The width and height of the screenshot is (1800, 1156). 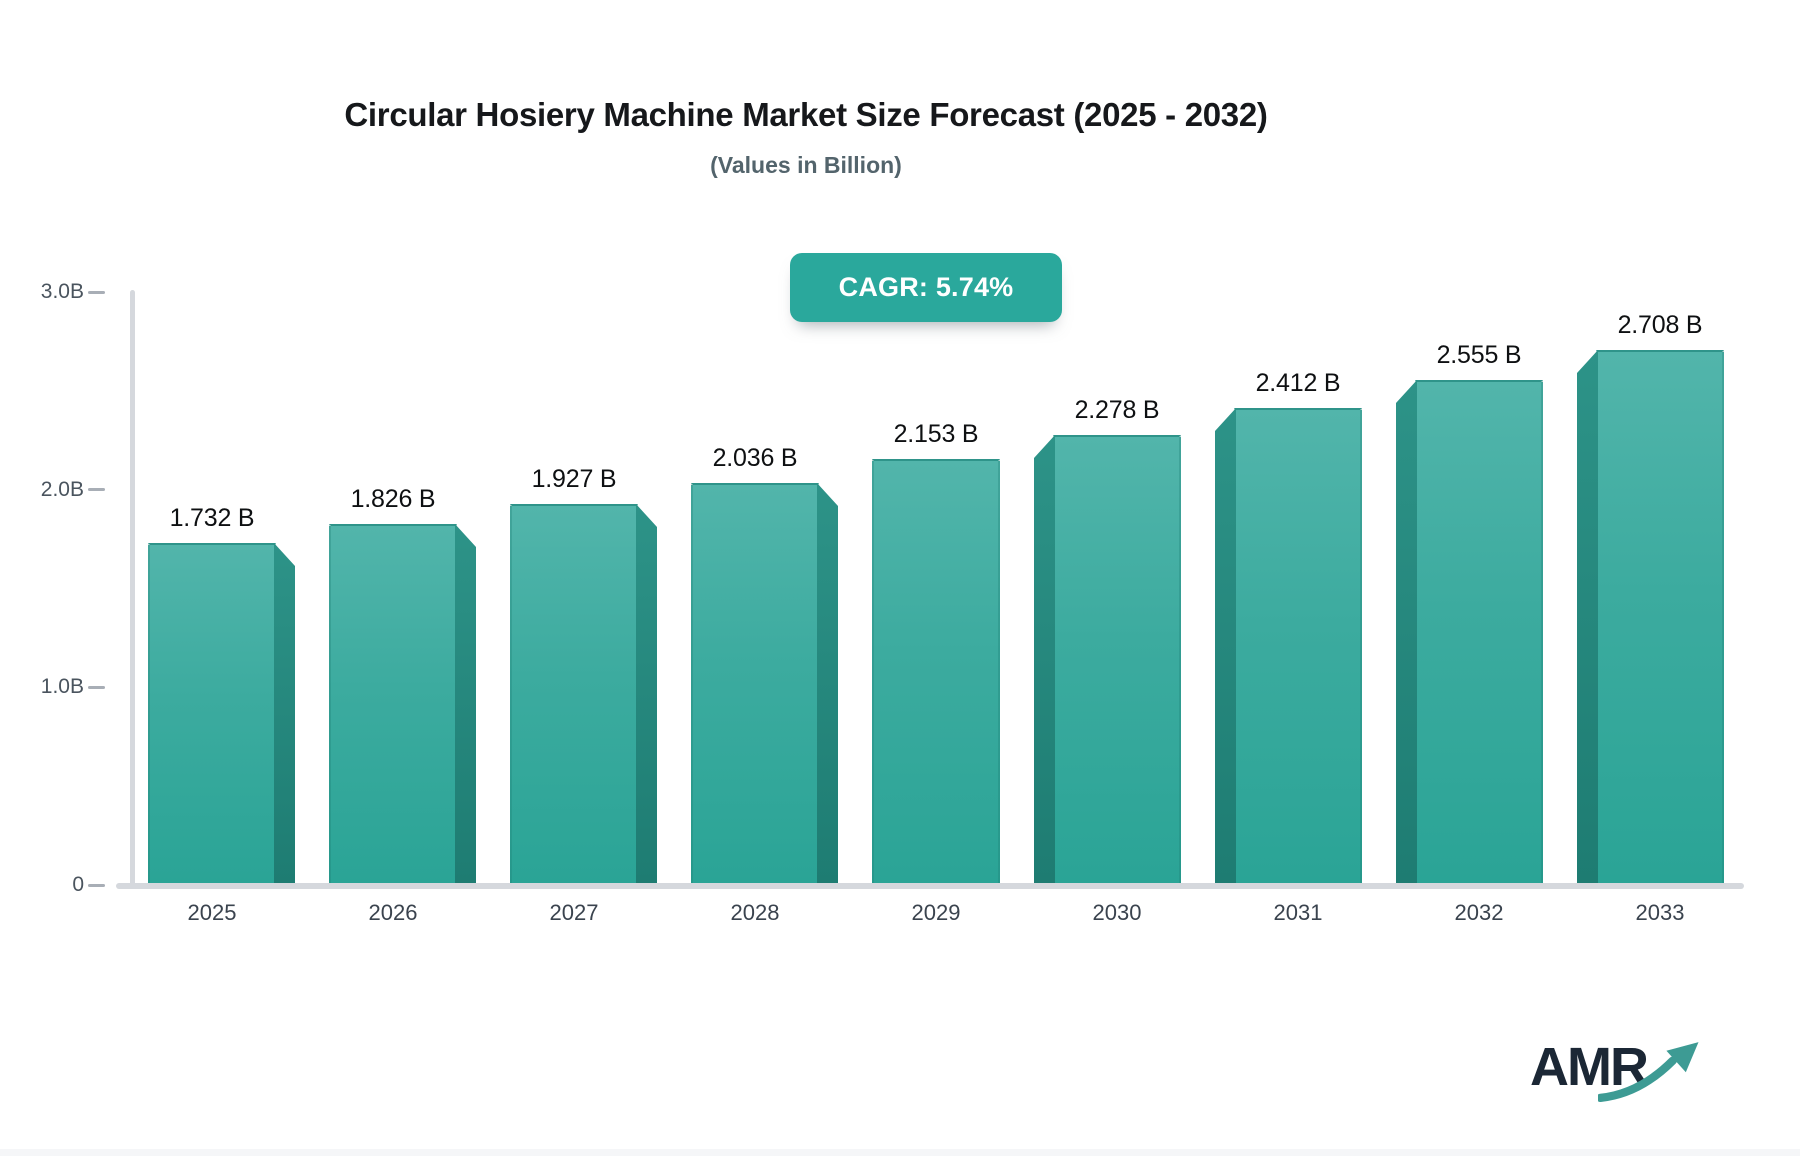 What do you see at coordinates (393, 499) in the screenshot?
I see `bar-value-label: 1.826 B` at bounding box center [393, 499].